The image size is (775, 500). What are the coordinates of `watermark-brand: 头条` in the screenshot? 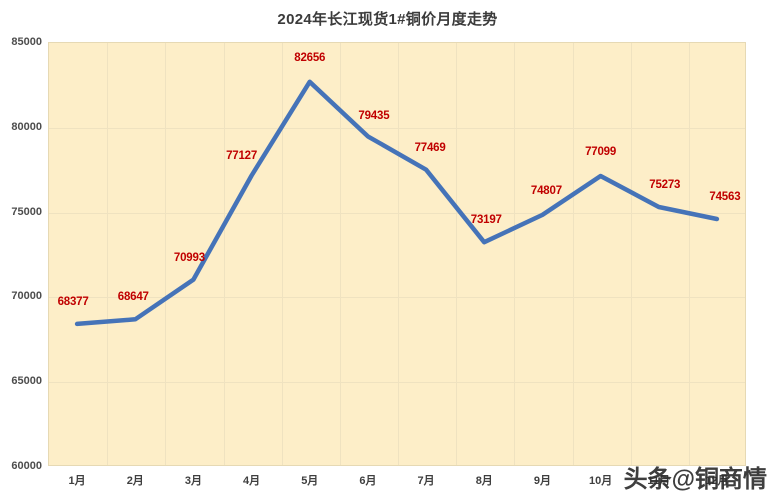 It's located at (647, 479).